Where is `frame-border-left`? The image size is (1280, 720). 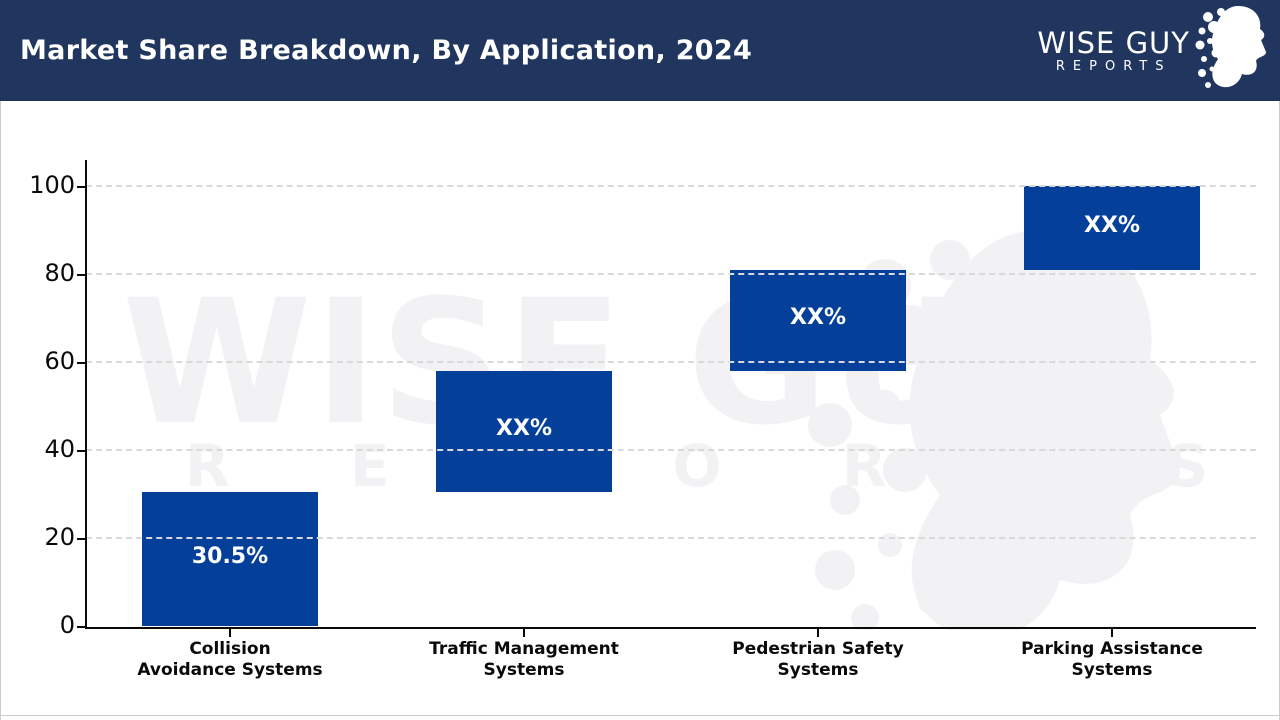 frame-border-left is located at coordinates (0, 410).